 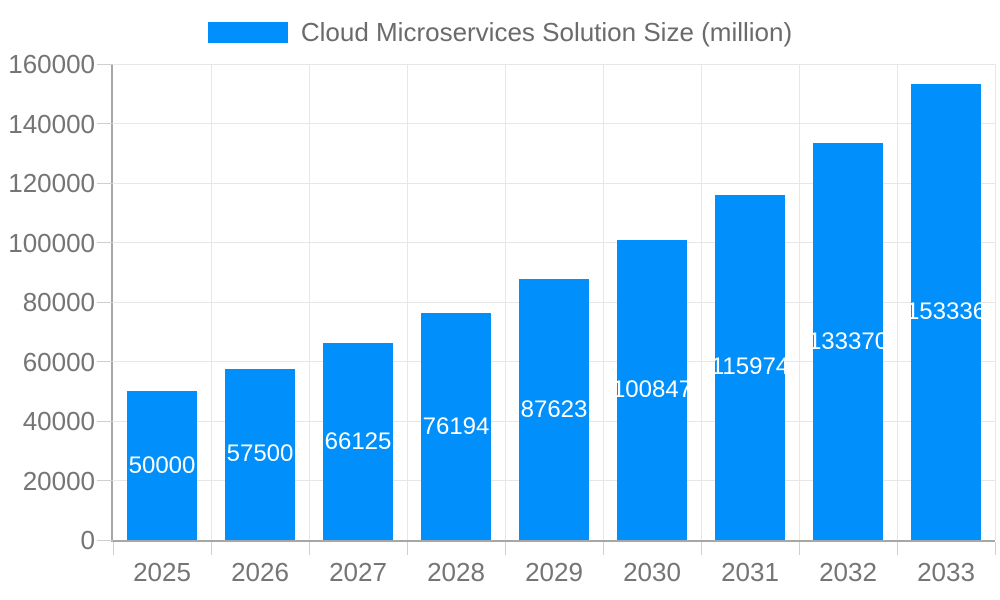 I want to click on x-tick-label: 2033, so click(x=946, y=572).